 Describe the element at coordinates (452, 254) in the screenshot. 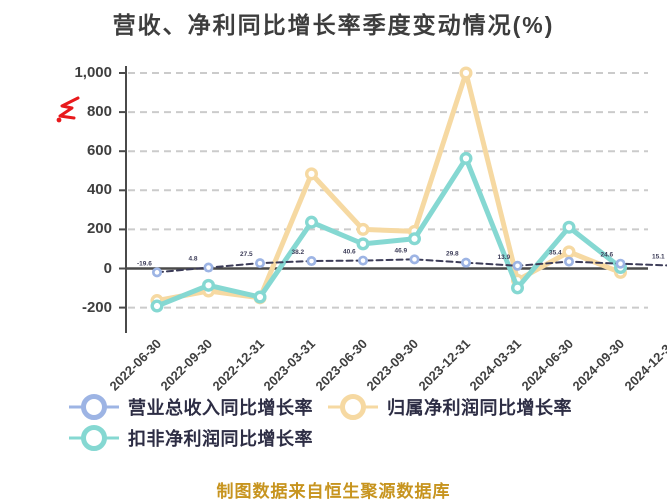

I see `value-label: 29.8` at that location.